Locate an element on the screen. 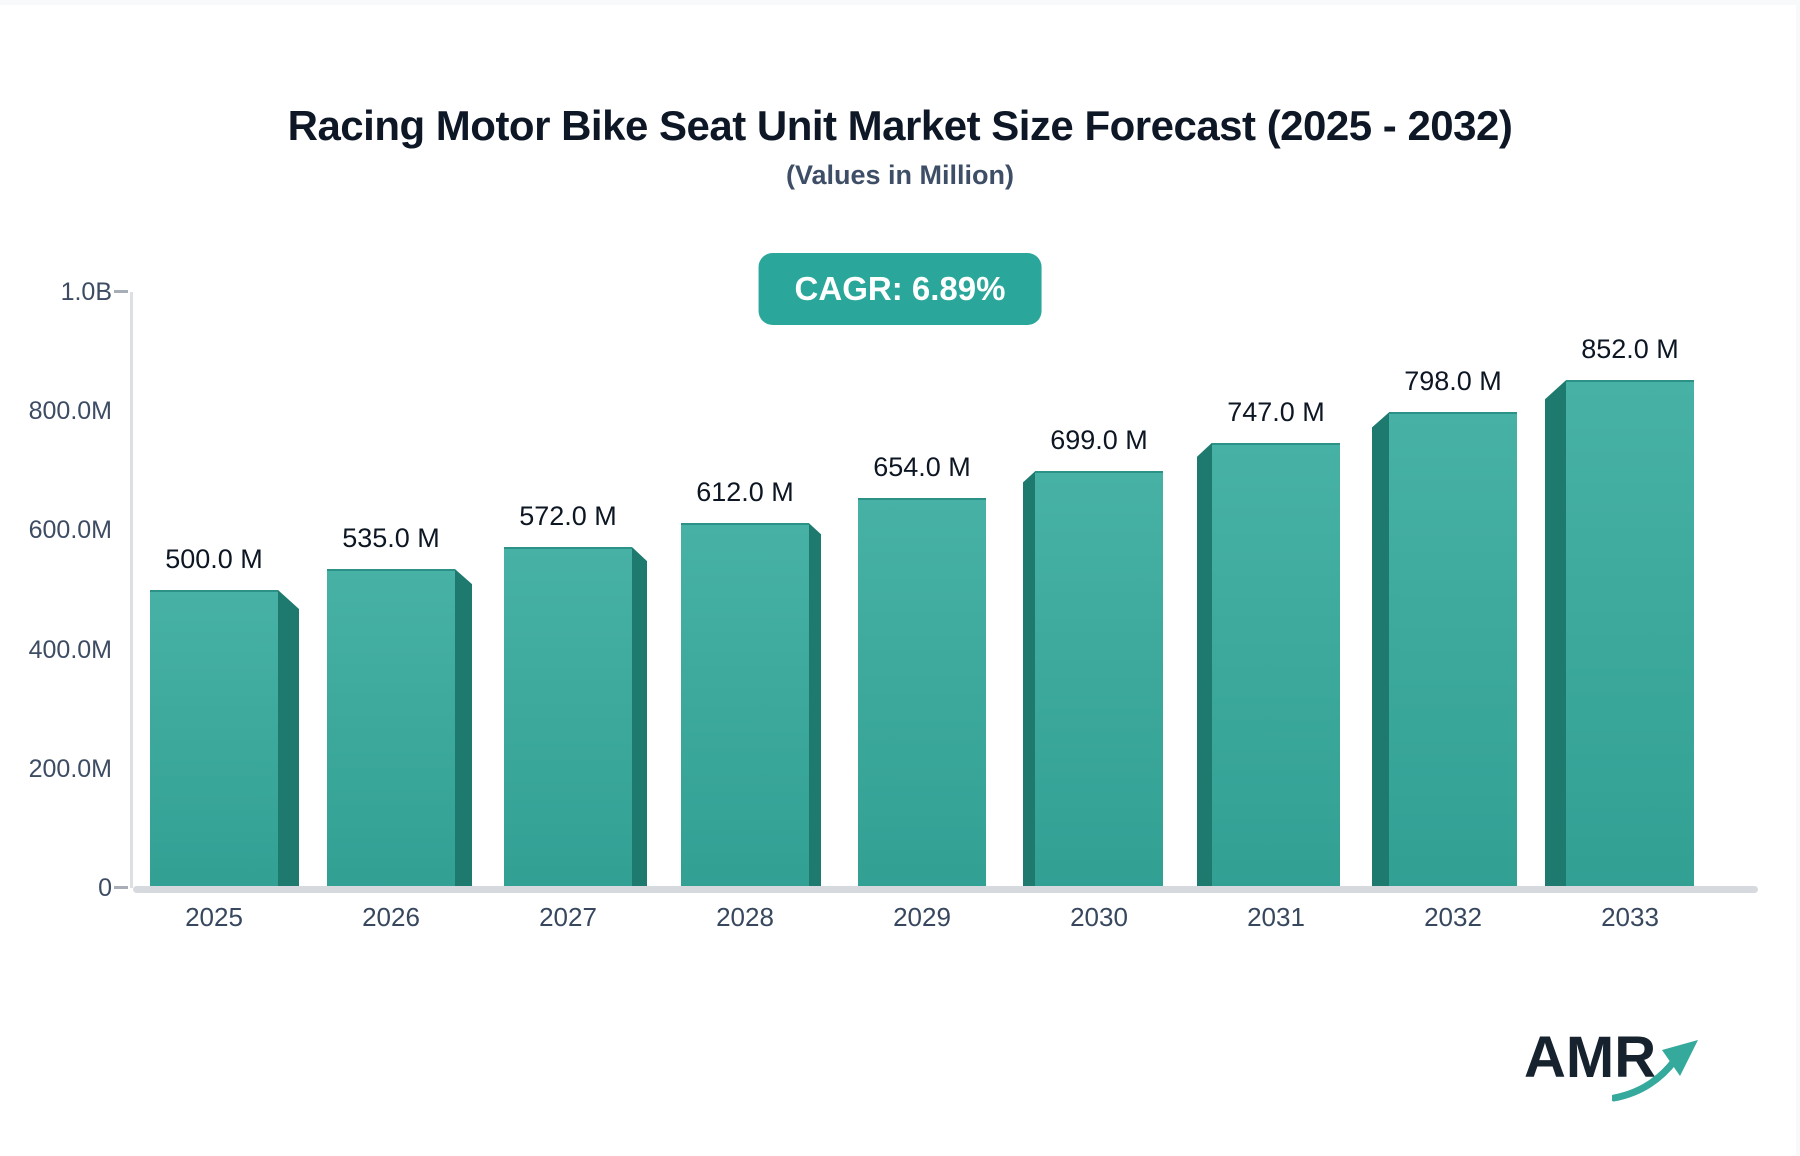  bar-2025 is located at coordinates (214, 741).